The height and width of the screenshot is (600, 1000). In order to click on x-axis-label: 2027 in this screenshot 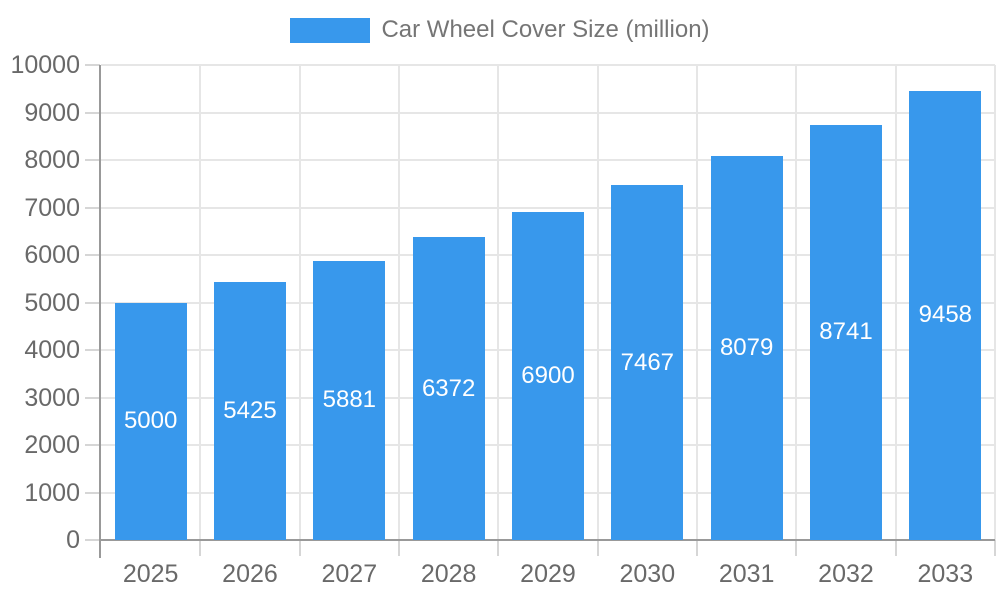, I will do `click(349, 574)`.